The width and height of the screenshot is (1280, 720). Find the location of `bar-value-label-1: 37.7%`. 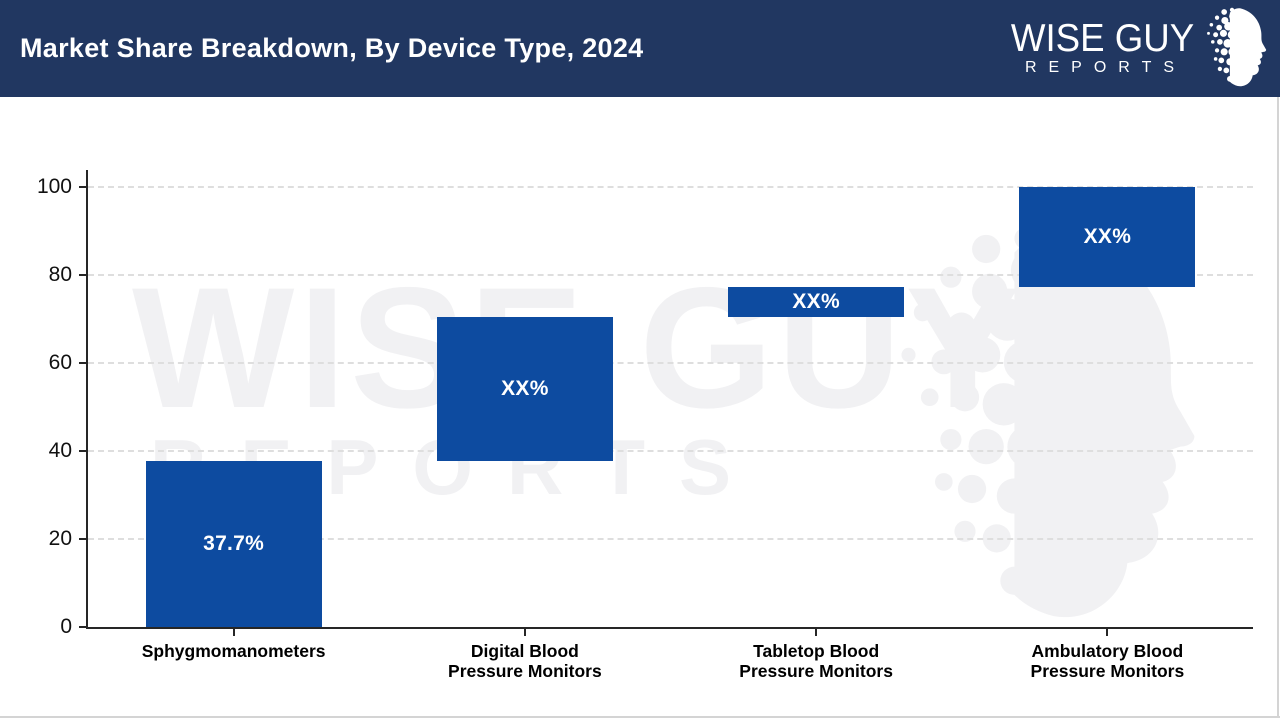

bar-value-label-1: 37.7% is located at coordinates (234, 544).